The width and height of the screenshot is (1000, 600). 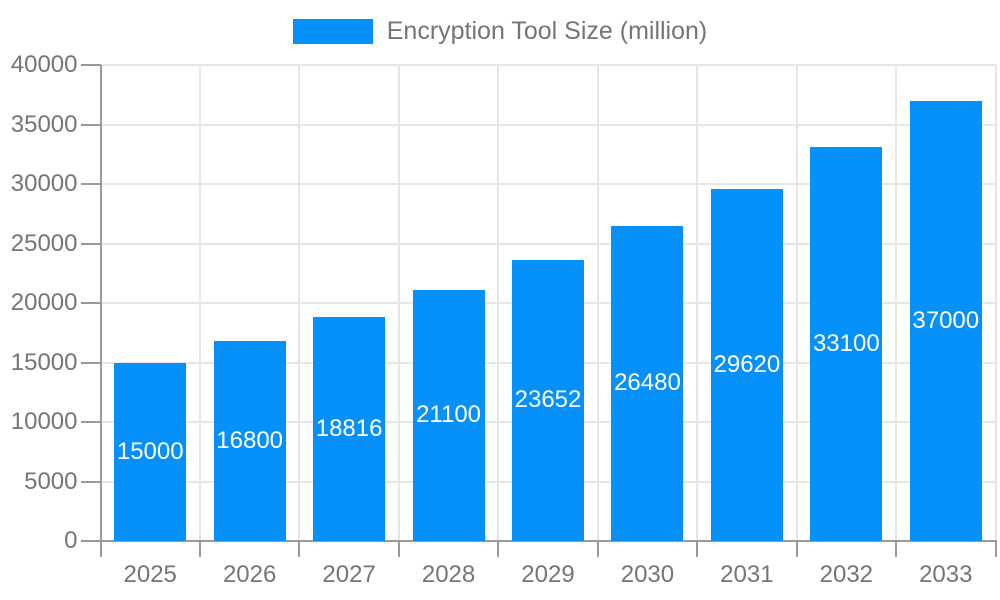 I want to click on y-axis-label: 0, so click(x=71, y=540).